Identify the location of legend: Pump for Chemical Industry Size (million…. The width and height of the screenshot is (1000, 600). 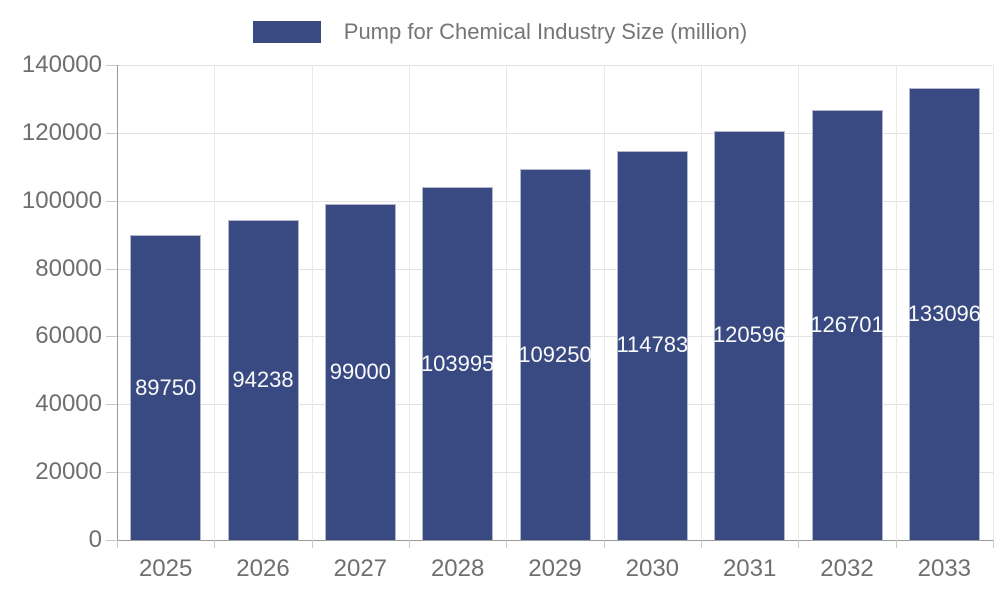
(500, 32).